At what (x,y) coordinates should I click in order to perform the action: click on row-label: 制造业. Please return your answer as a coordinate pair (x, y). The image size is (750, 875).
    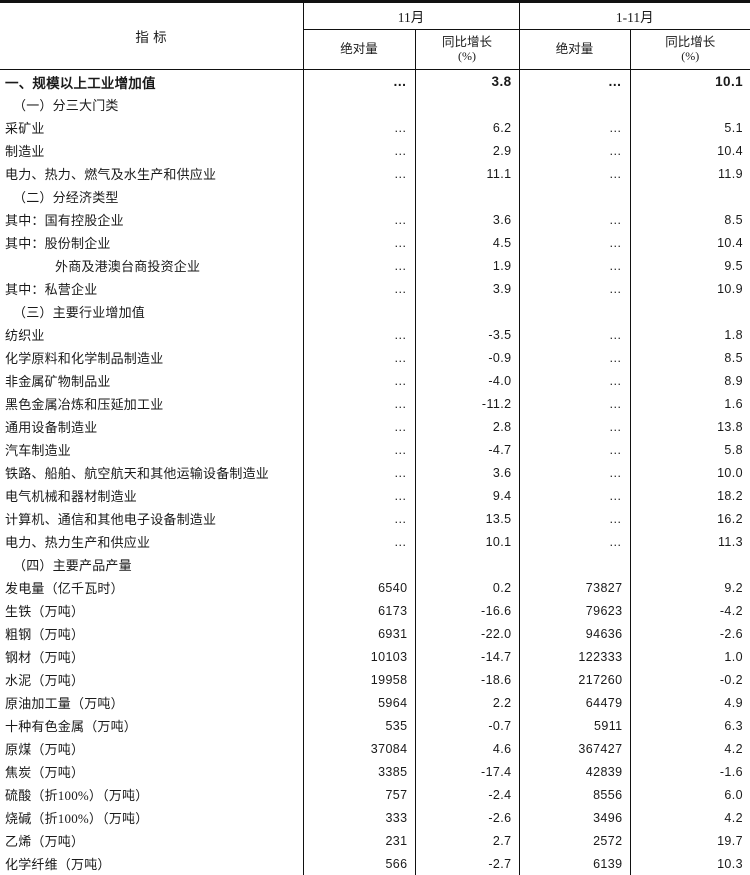
    Looking at the image, I should click on (151, 150).